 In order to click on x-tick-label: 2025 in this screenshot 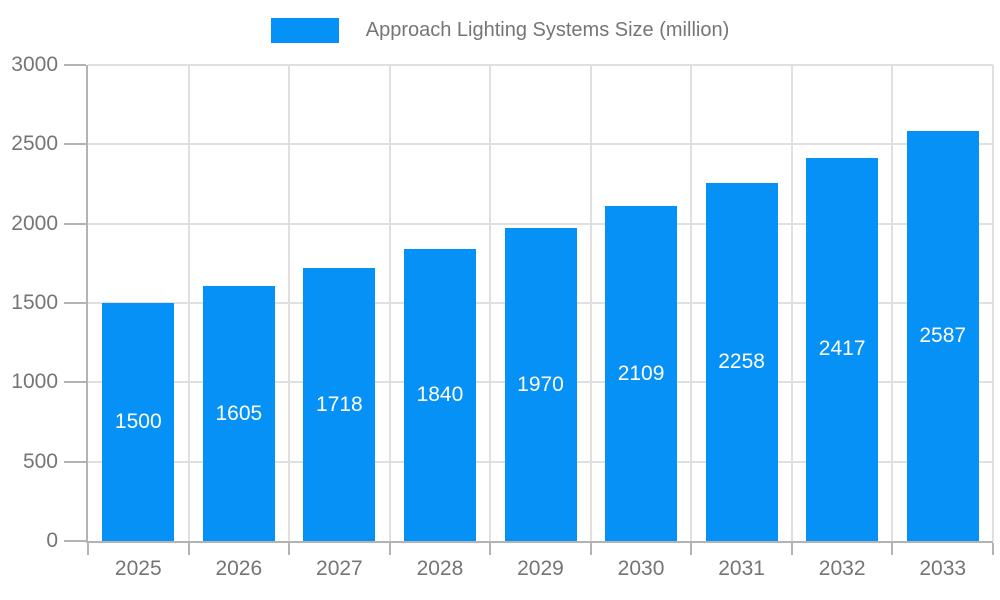, I will do `click(138, 568)`.